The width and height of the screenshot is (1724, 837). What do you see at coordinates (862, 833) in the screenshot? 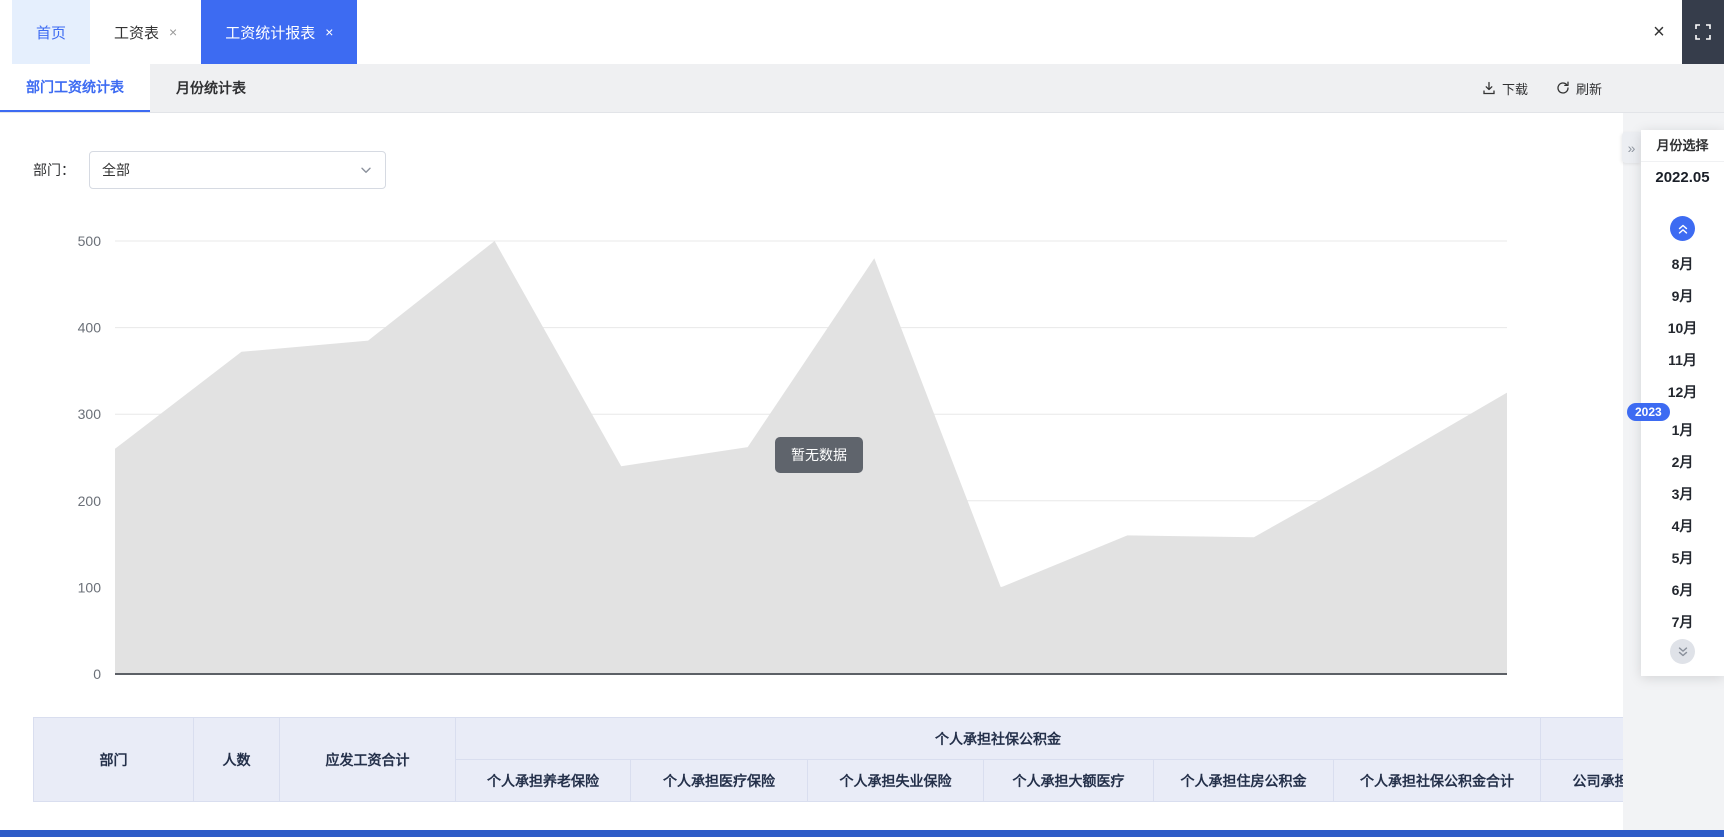
I see `bottom-accent-strip` at bounding box center [862, 833].